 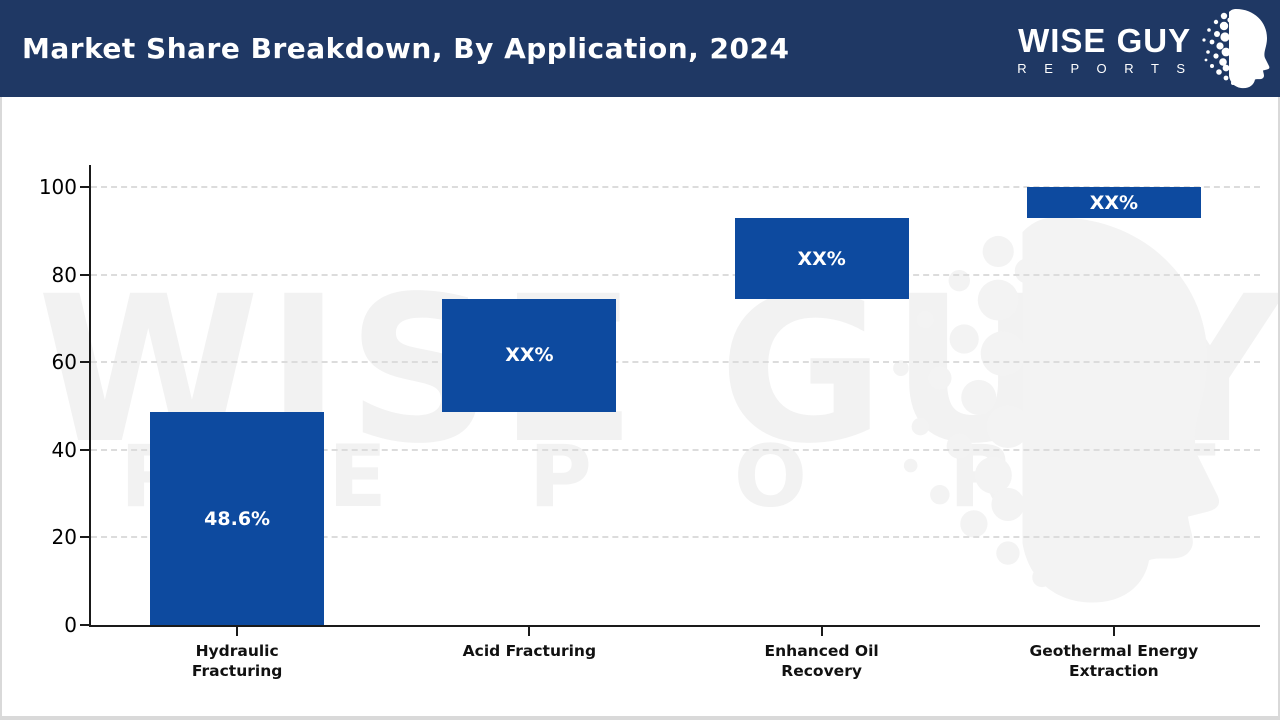 What do you see at coordinates (1105, 40) in the screenshot?
I see `logo-wordmark: WISE GUY` at bounding box center [1105, 40].